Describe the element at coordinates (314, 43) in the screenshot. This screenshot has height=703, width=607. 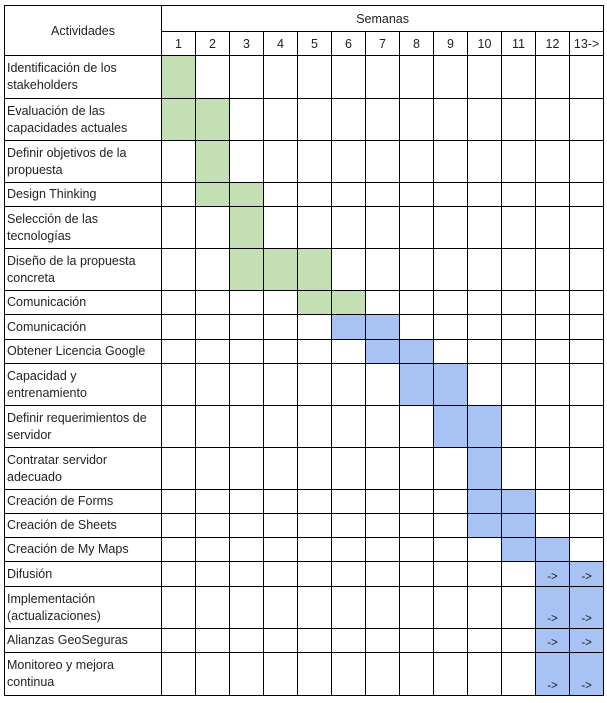
I see `week-header-5: 5` at that location.